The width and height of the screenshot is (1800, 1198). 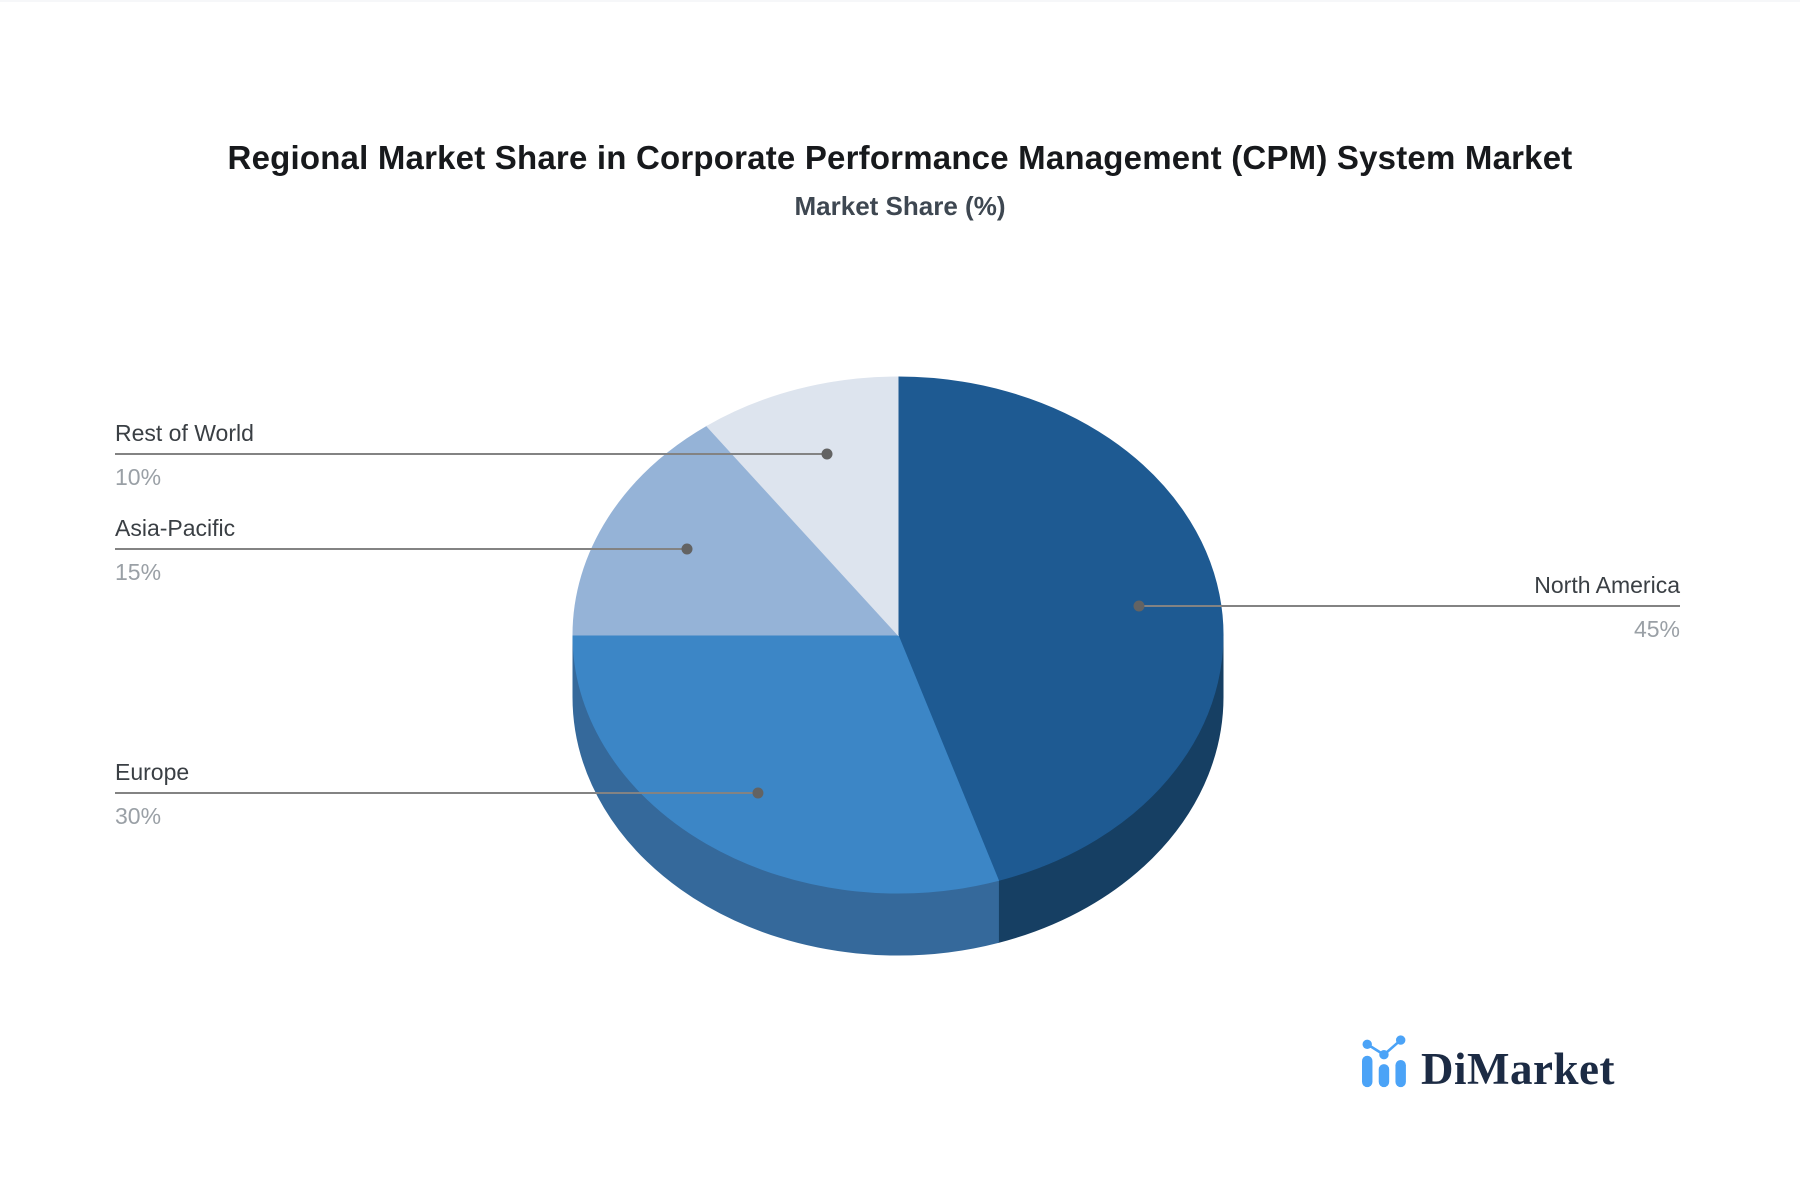 I want to click on leader-dot-rest-of-world, so click(x=827, y=454).